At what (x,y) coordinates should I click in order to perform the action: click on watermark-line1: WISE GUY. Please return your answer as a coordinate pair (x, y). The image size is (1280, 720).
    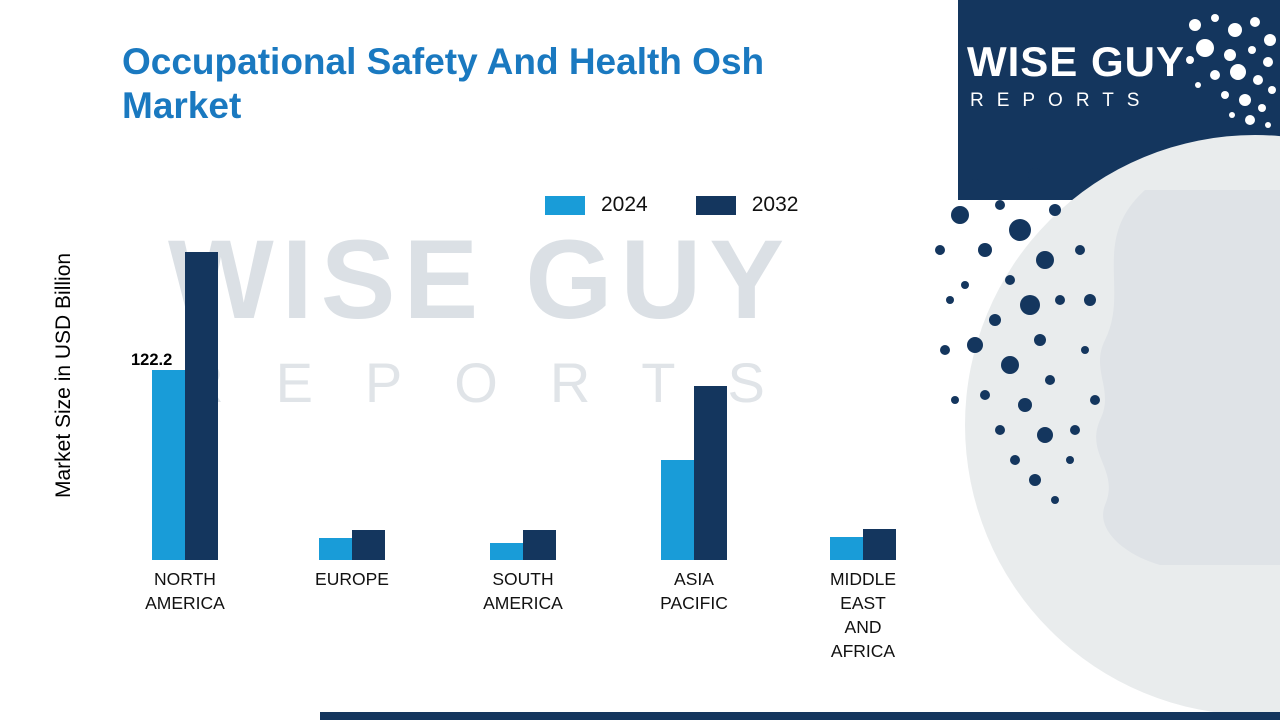
    Looking at the image, I should click on (480, 279).